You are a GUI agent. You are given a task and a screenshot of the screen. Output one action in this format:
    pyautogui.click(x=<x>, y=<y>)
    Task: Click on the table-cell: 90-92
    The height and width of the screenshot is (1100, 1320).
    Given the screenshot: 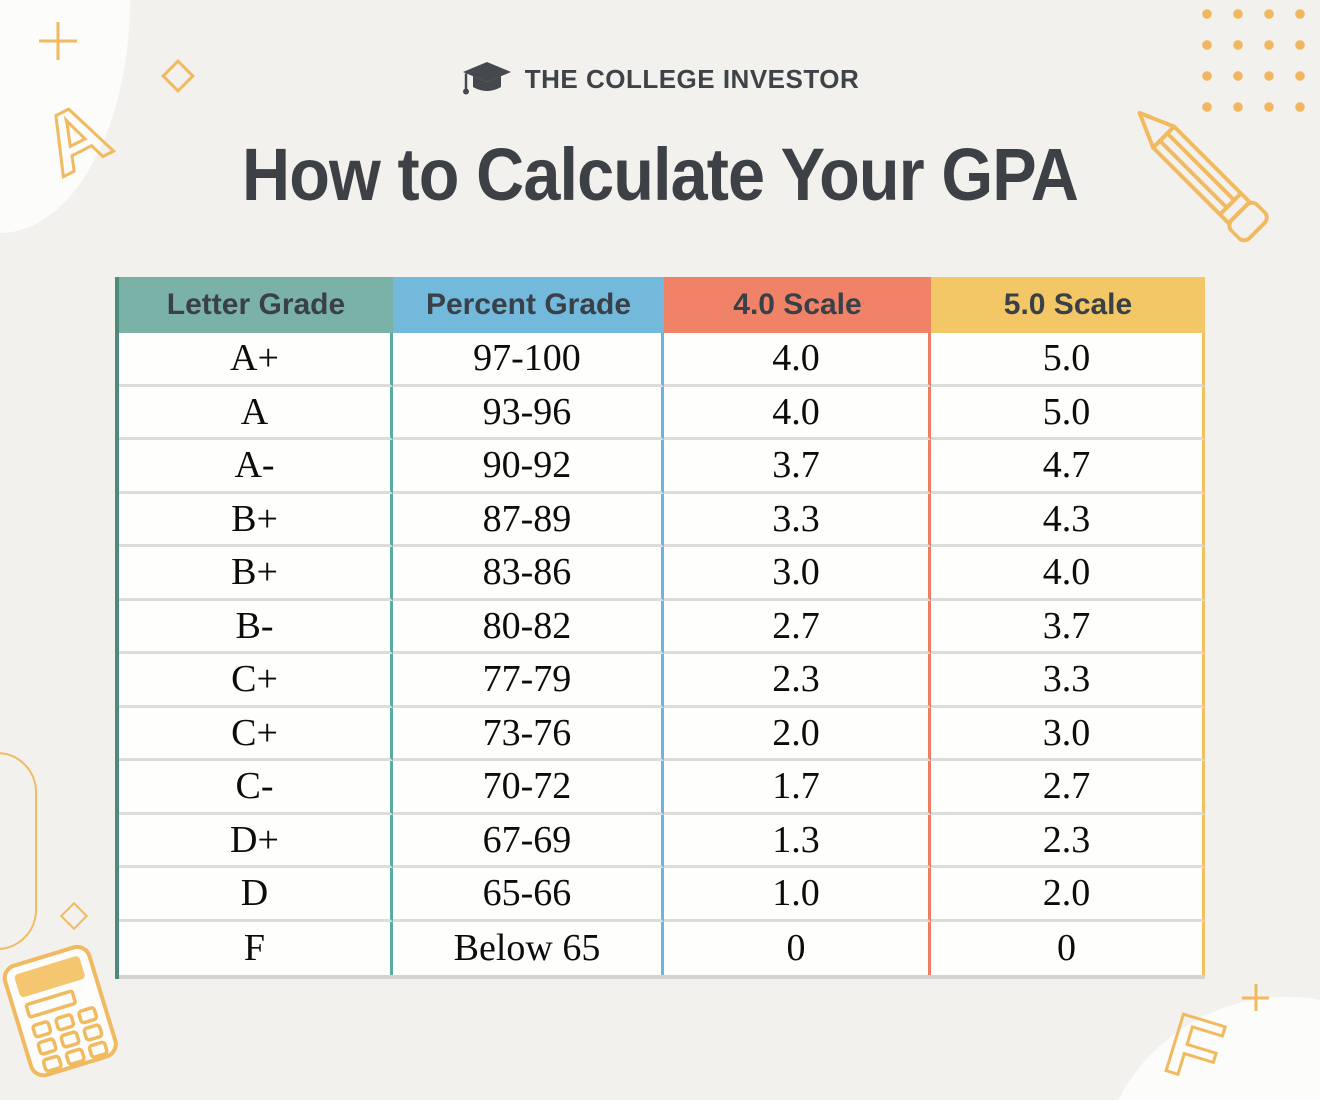 What is the action you would take?
    pyautogui.click(x=528, y=467)
    